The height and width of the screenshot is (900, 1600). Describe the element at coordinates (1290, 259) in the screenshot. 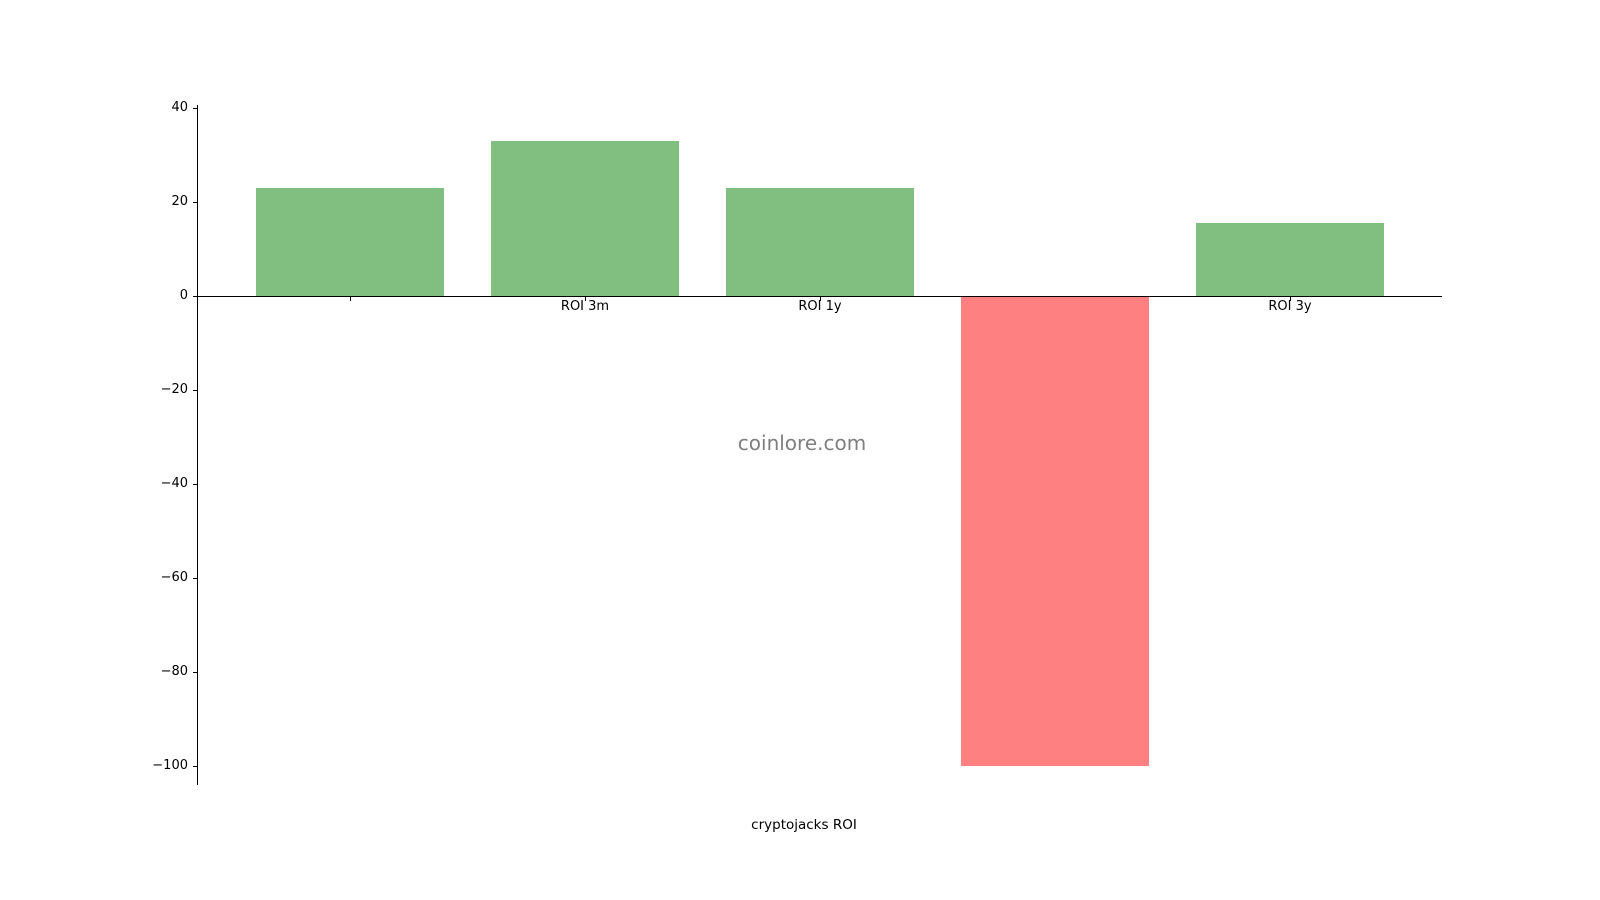

I see `bar-roi-3y` at that location.